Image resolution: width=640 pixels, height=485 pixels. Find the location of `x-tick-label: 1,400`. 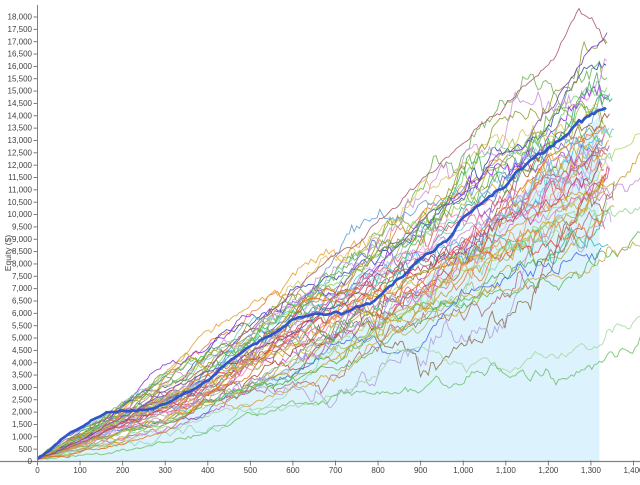

x-tick-label: 1,400 is located at coordinates (631, 470).